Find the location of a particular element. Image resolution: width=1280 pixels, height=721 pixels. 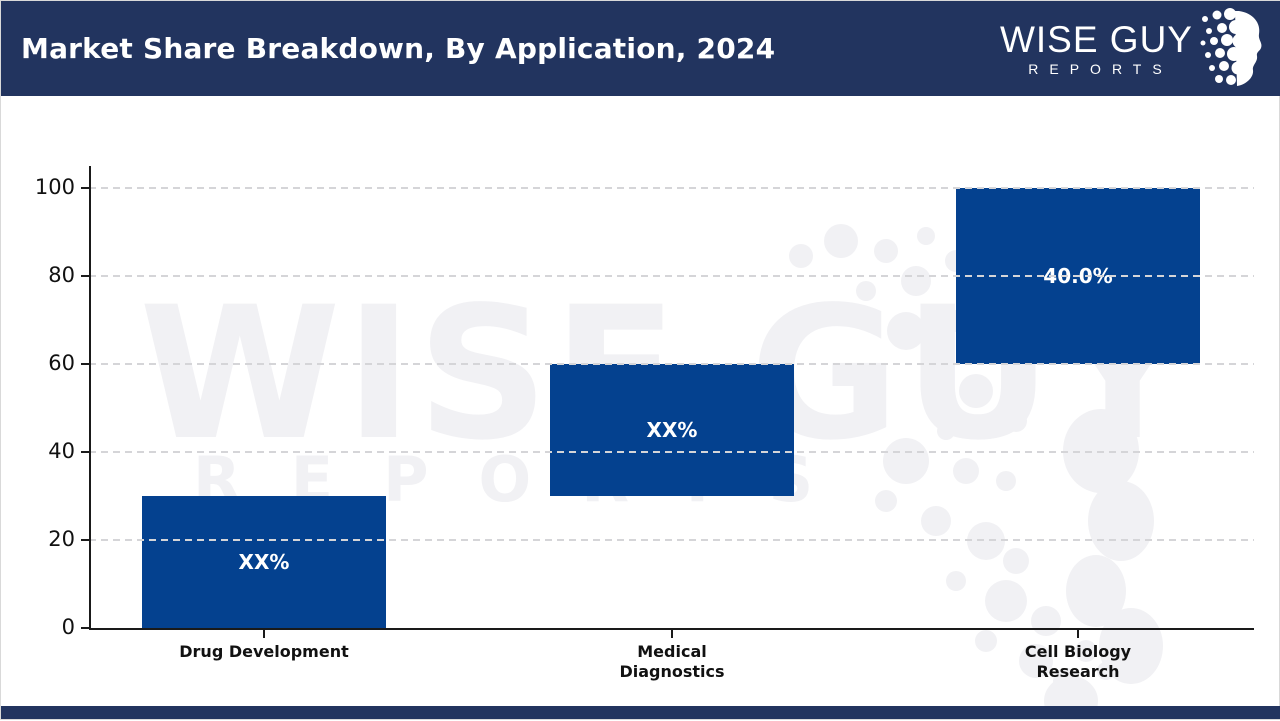

y-tick-label-100: 100 is located at coordinates (54, 187).